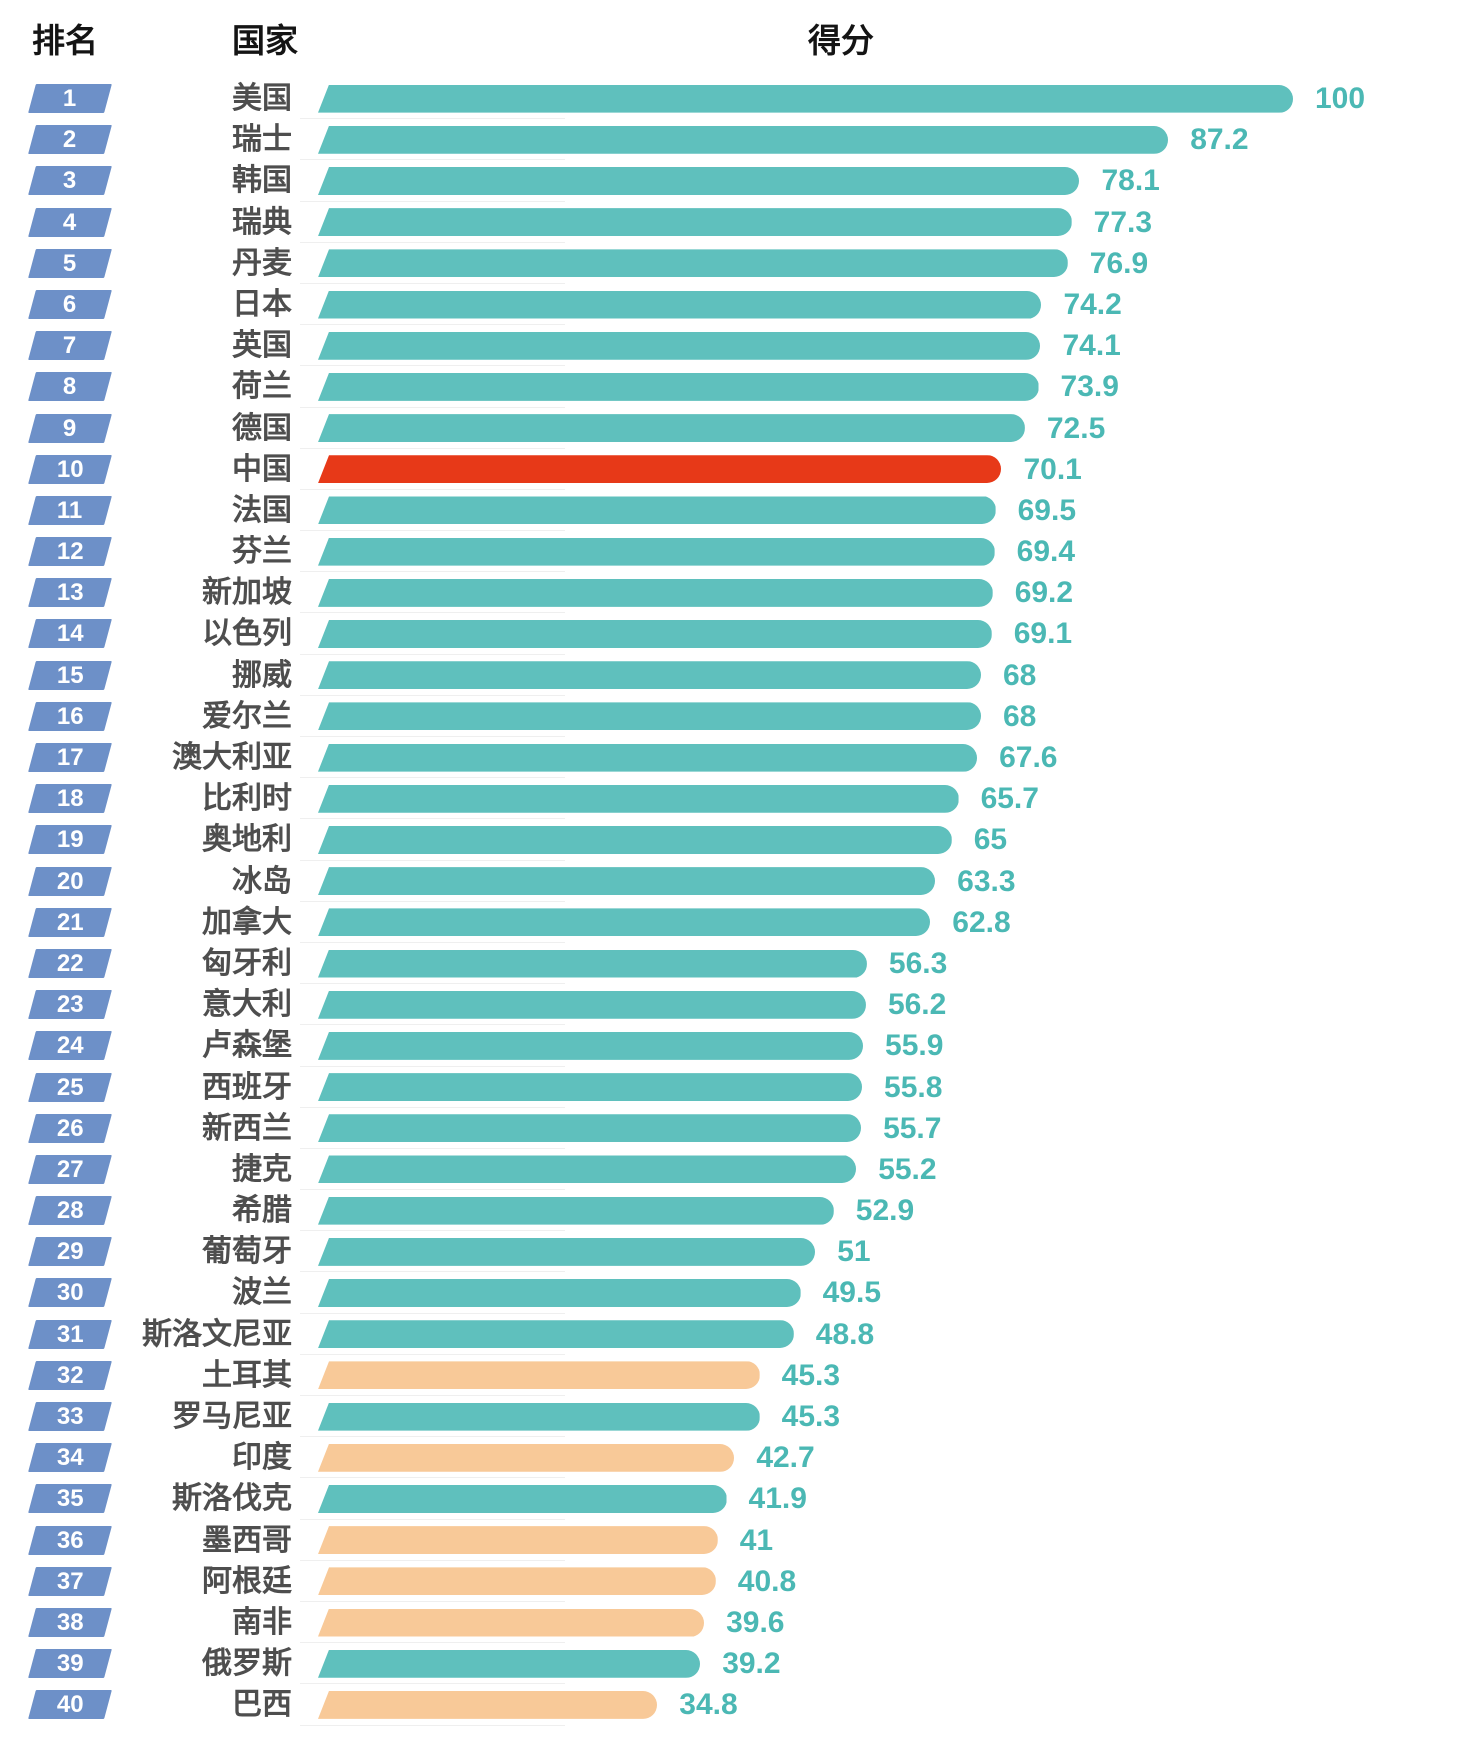 Image resolution: width=1457 pixels, height=1749 pixels. Describe the element at coordinates (247, 716) in the screenshot. I see `country-label: 爱尔兰` at that location.